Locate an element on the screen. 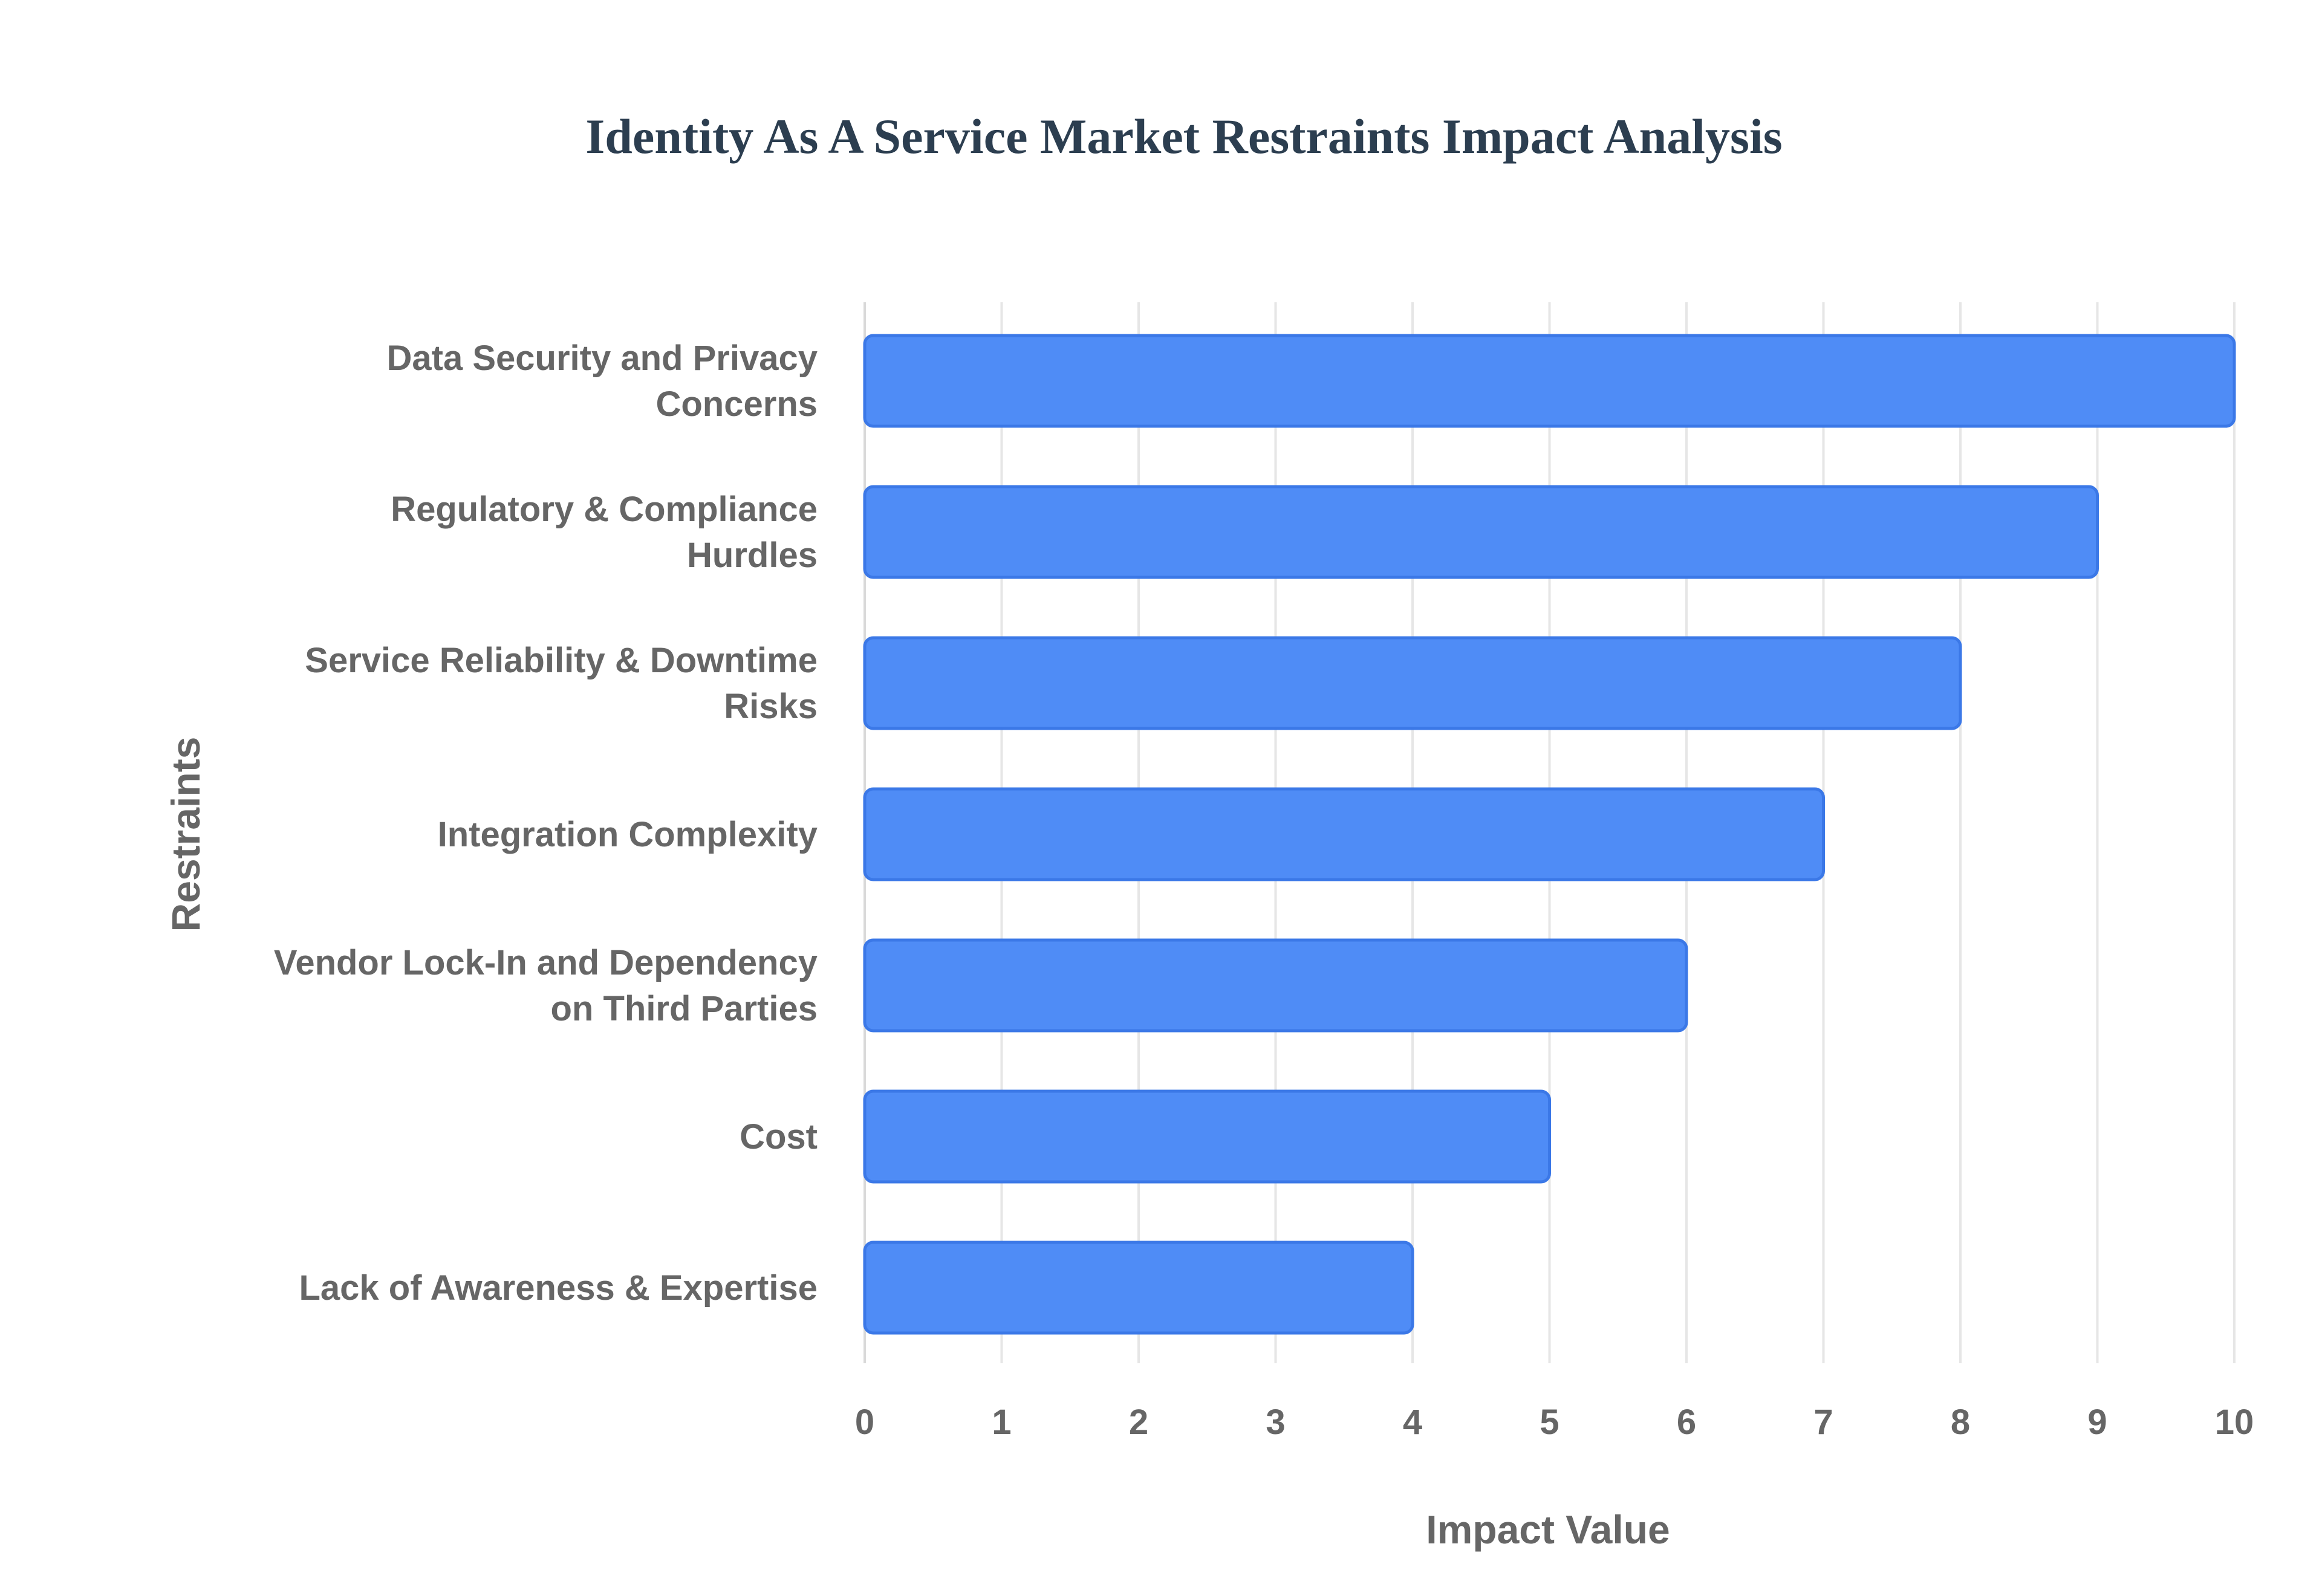  category-label: Service Reliability & Downtime Risks is located at coordinates (561, 683).